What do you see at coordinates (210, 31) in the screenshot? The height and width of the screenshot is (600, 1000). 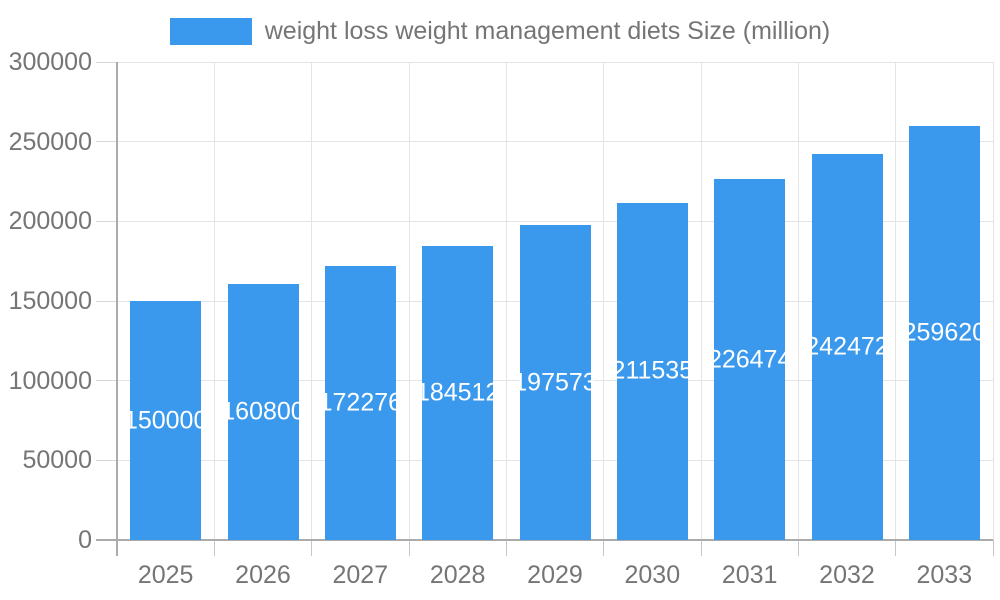 I see `legend-swatch-icon` at bounding box center [210, 31].